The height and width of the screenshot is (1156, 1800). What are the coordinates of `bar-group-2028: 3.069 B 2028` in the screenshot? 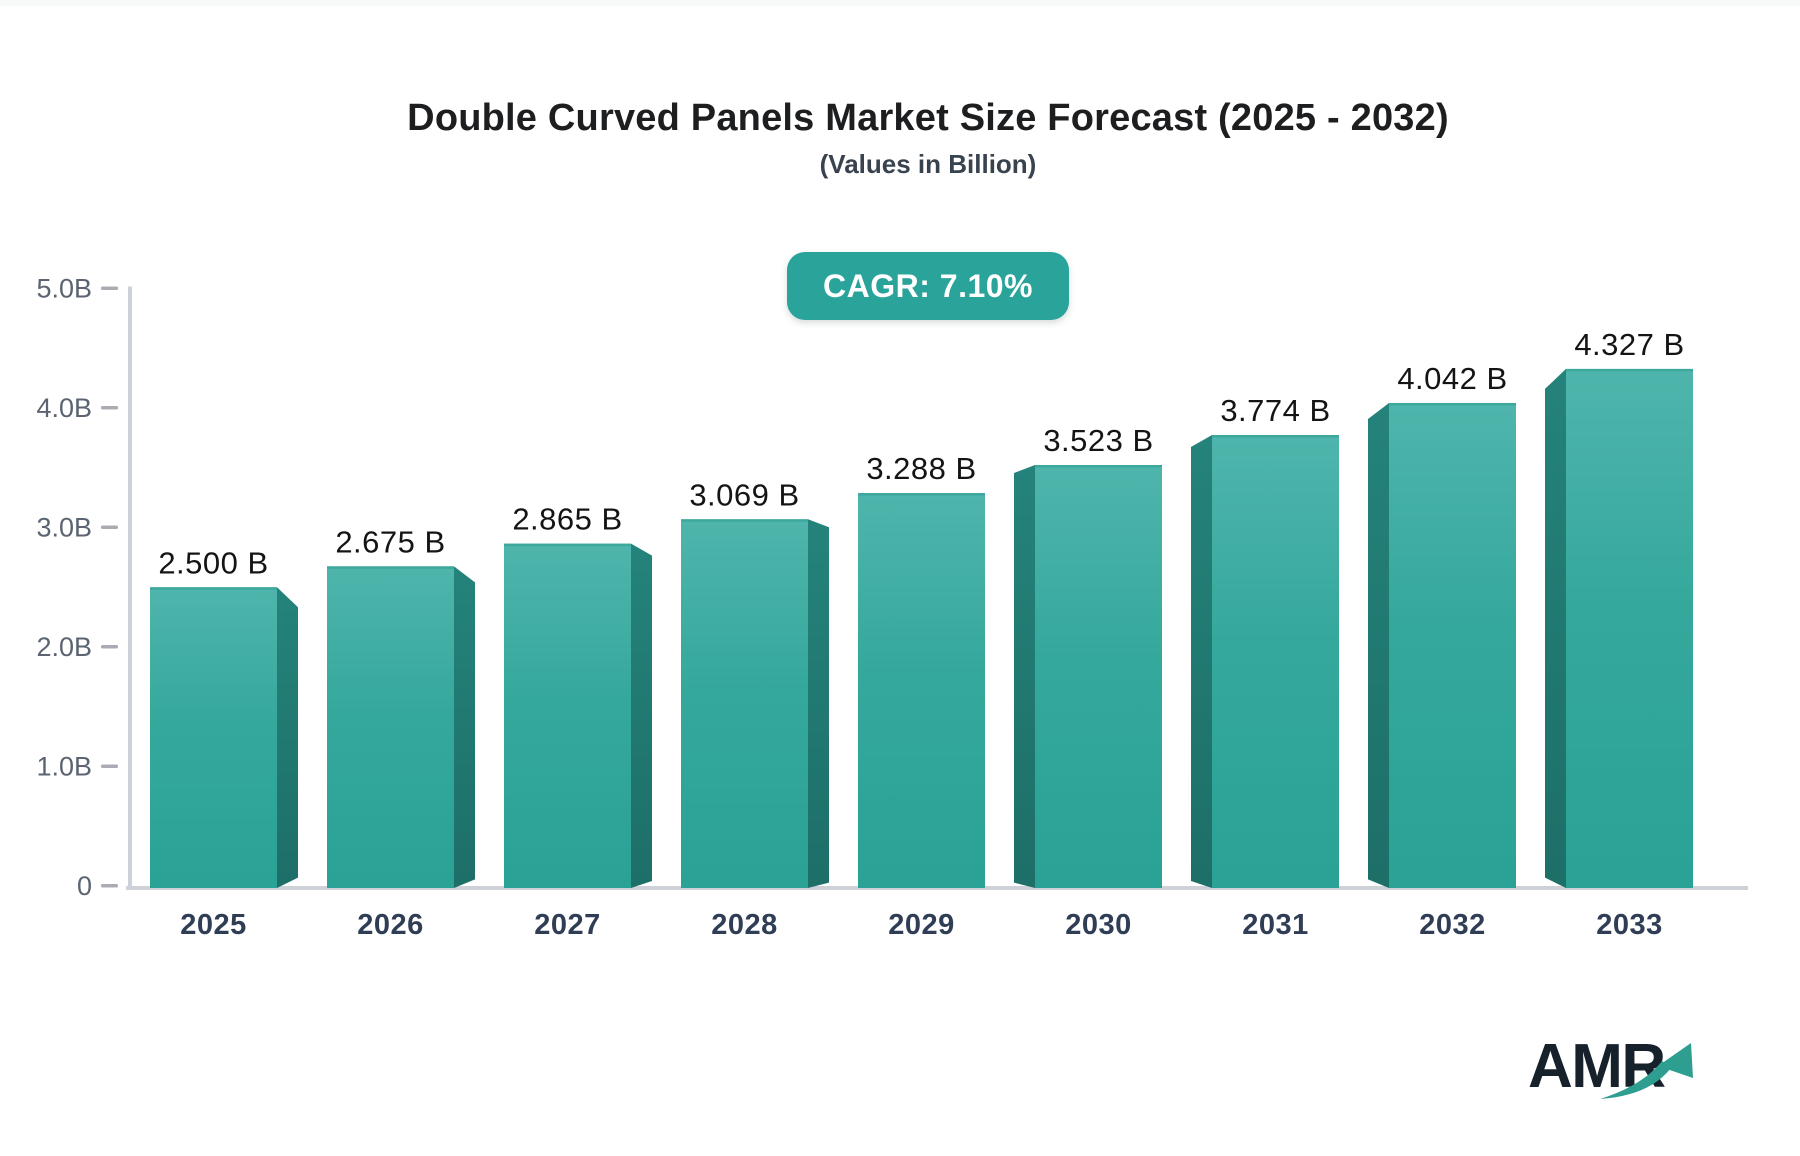 It's located at (755, 709).